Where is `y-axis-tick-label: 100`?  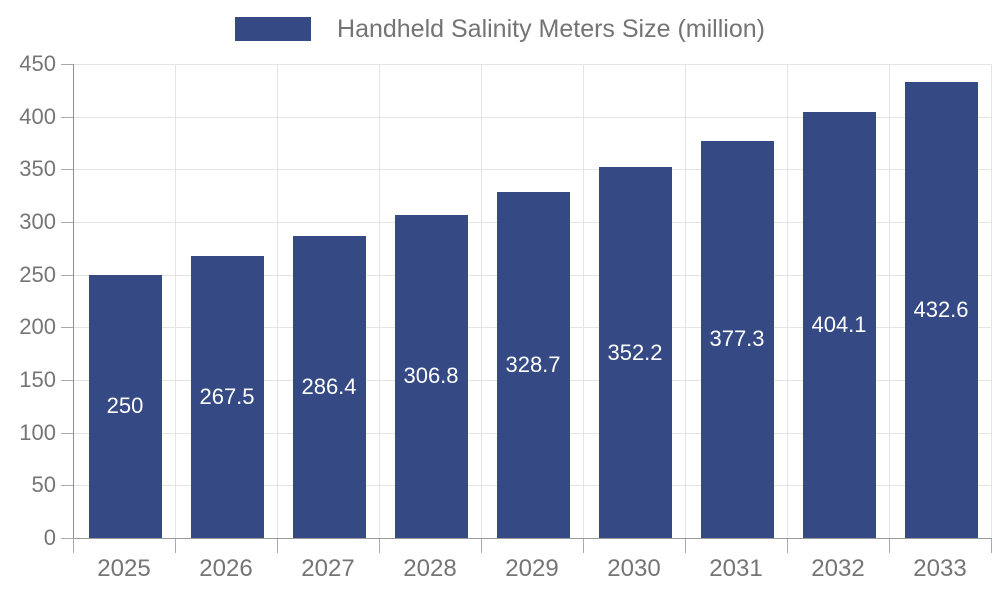 y-axis-tick-label: 100 is located at coordinates (37, 432).